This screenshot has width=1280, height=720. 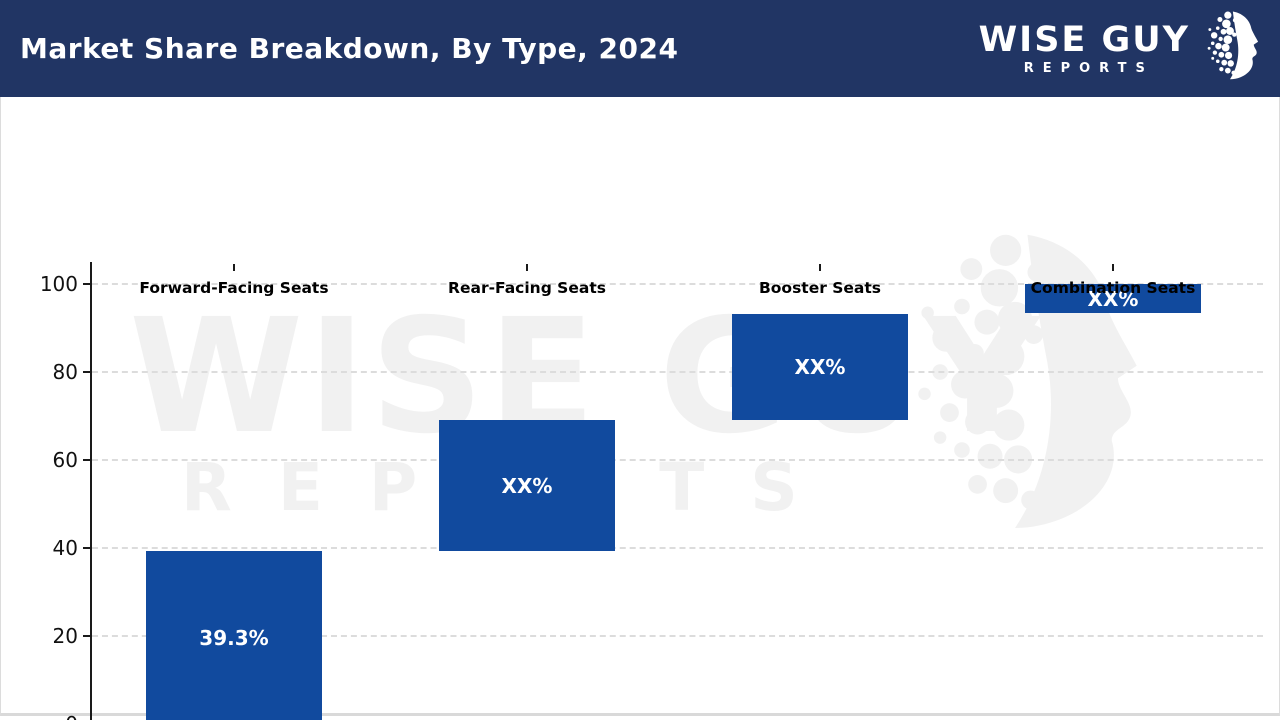 I want to click on bar-value-label: 39.3%, so click(x=234, y=637).